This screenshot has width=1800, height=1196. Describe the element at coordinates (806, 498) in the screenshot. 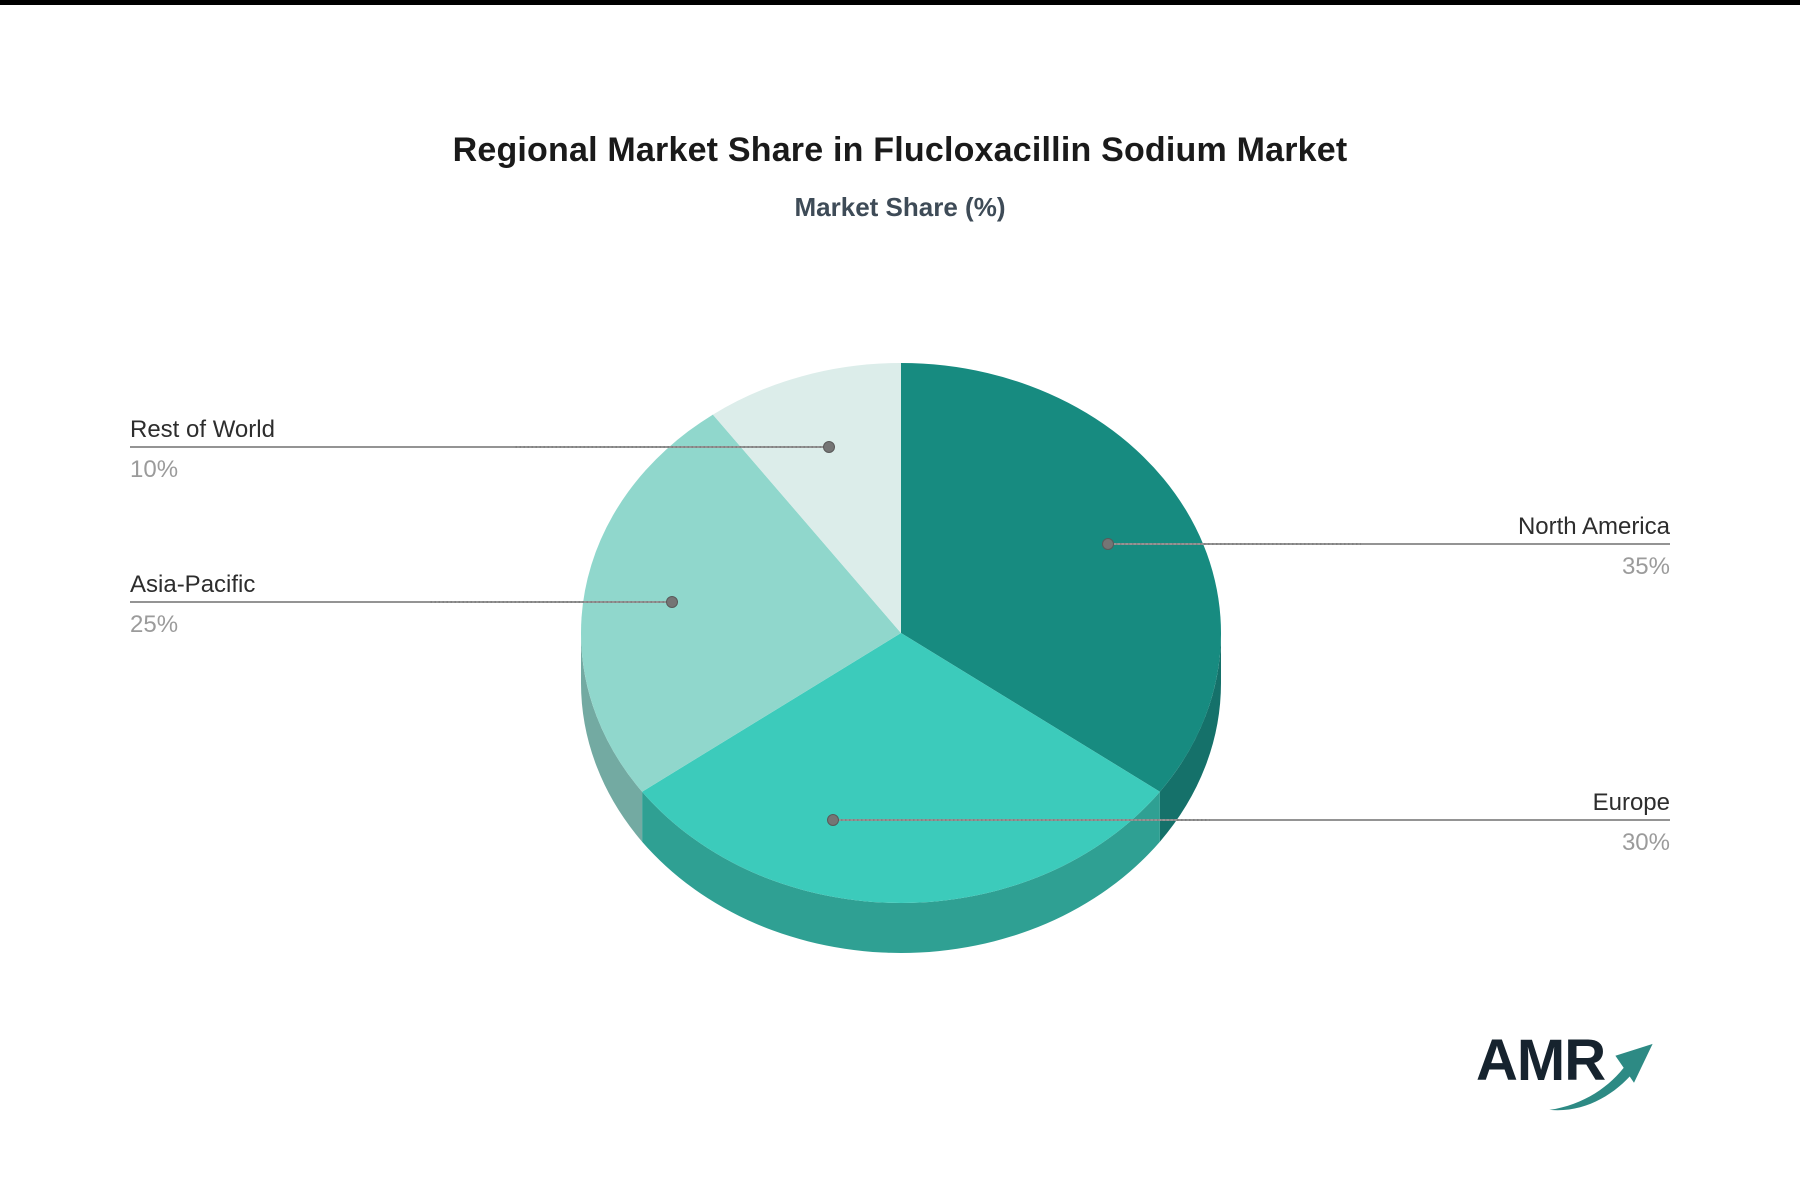

I see `pie-slice-rest-of-world` at that location.